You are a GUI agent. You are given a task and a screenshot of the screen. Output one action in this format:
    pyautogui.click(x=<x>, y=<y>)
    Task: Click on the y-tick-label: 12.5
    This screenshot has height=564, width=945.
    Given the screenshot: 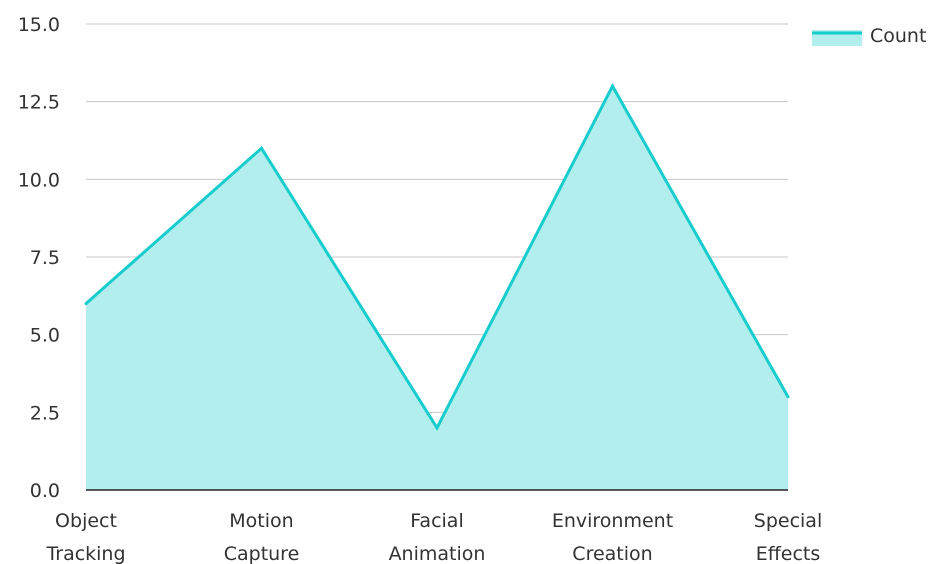 What is the action you would take?
    pyautogui.click(x=39, y=103)
    